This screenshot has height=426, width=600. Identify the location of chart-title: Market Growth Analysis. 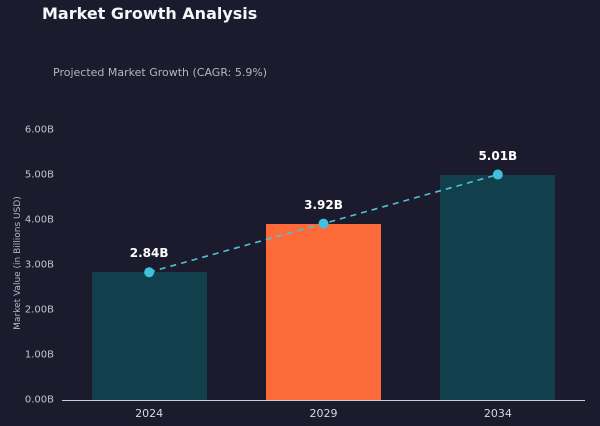
(150, 13).